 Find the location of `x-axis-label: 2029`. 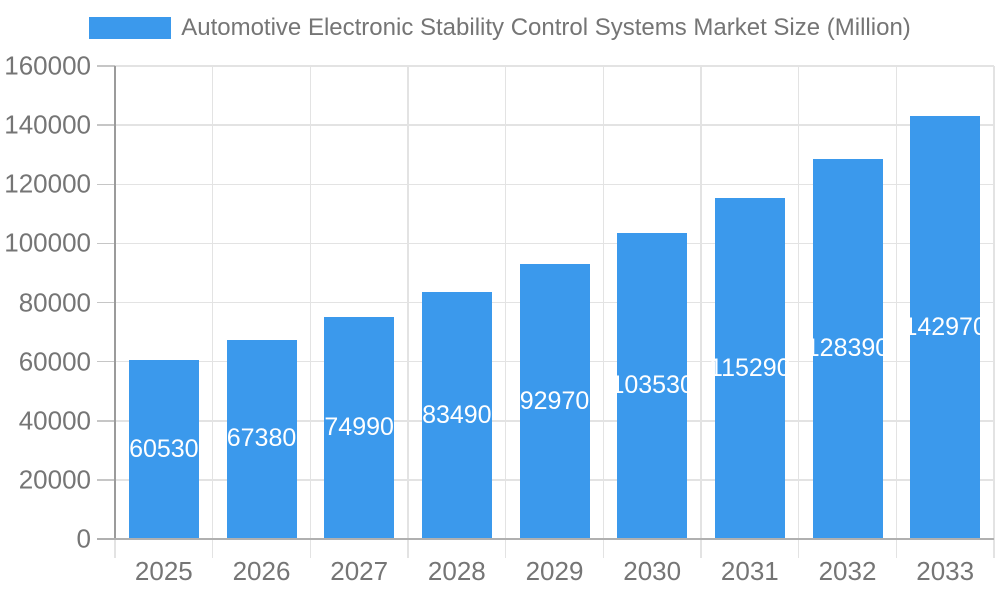

x-axis-label: 2029 is located at coordinates (554, 571).